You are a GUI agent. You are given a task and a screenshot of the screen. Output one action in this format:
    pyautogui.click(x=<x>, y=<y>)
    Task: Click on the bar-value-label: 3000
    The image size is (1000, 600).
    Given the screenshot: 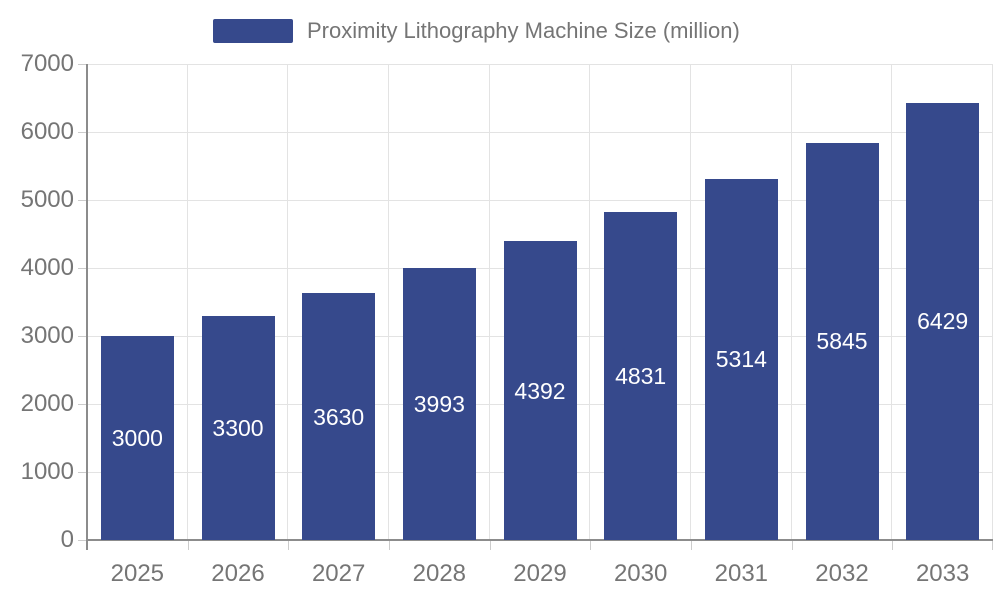 What is the action you would take?
    pyautogui.click(x=137, y=438)
    